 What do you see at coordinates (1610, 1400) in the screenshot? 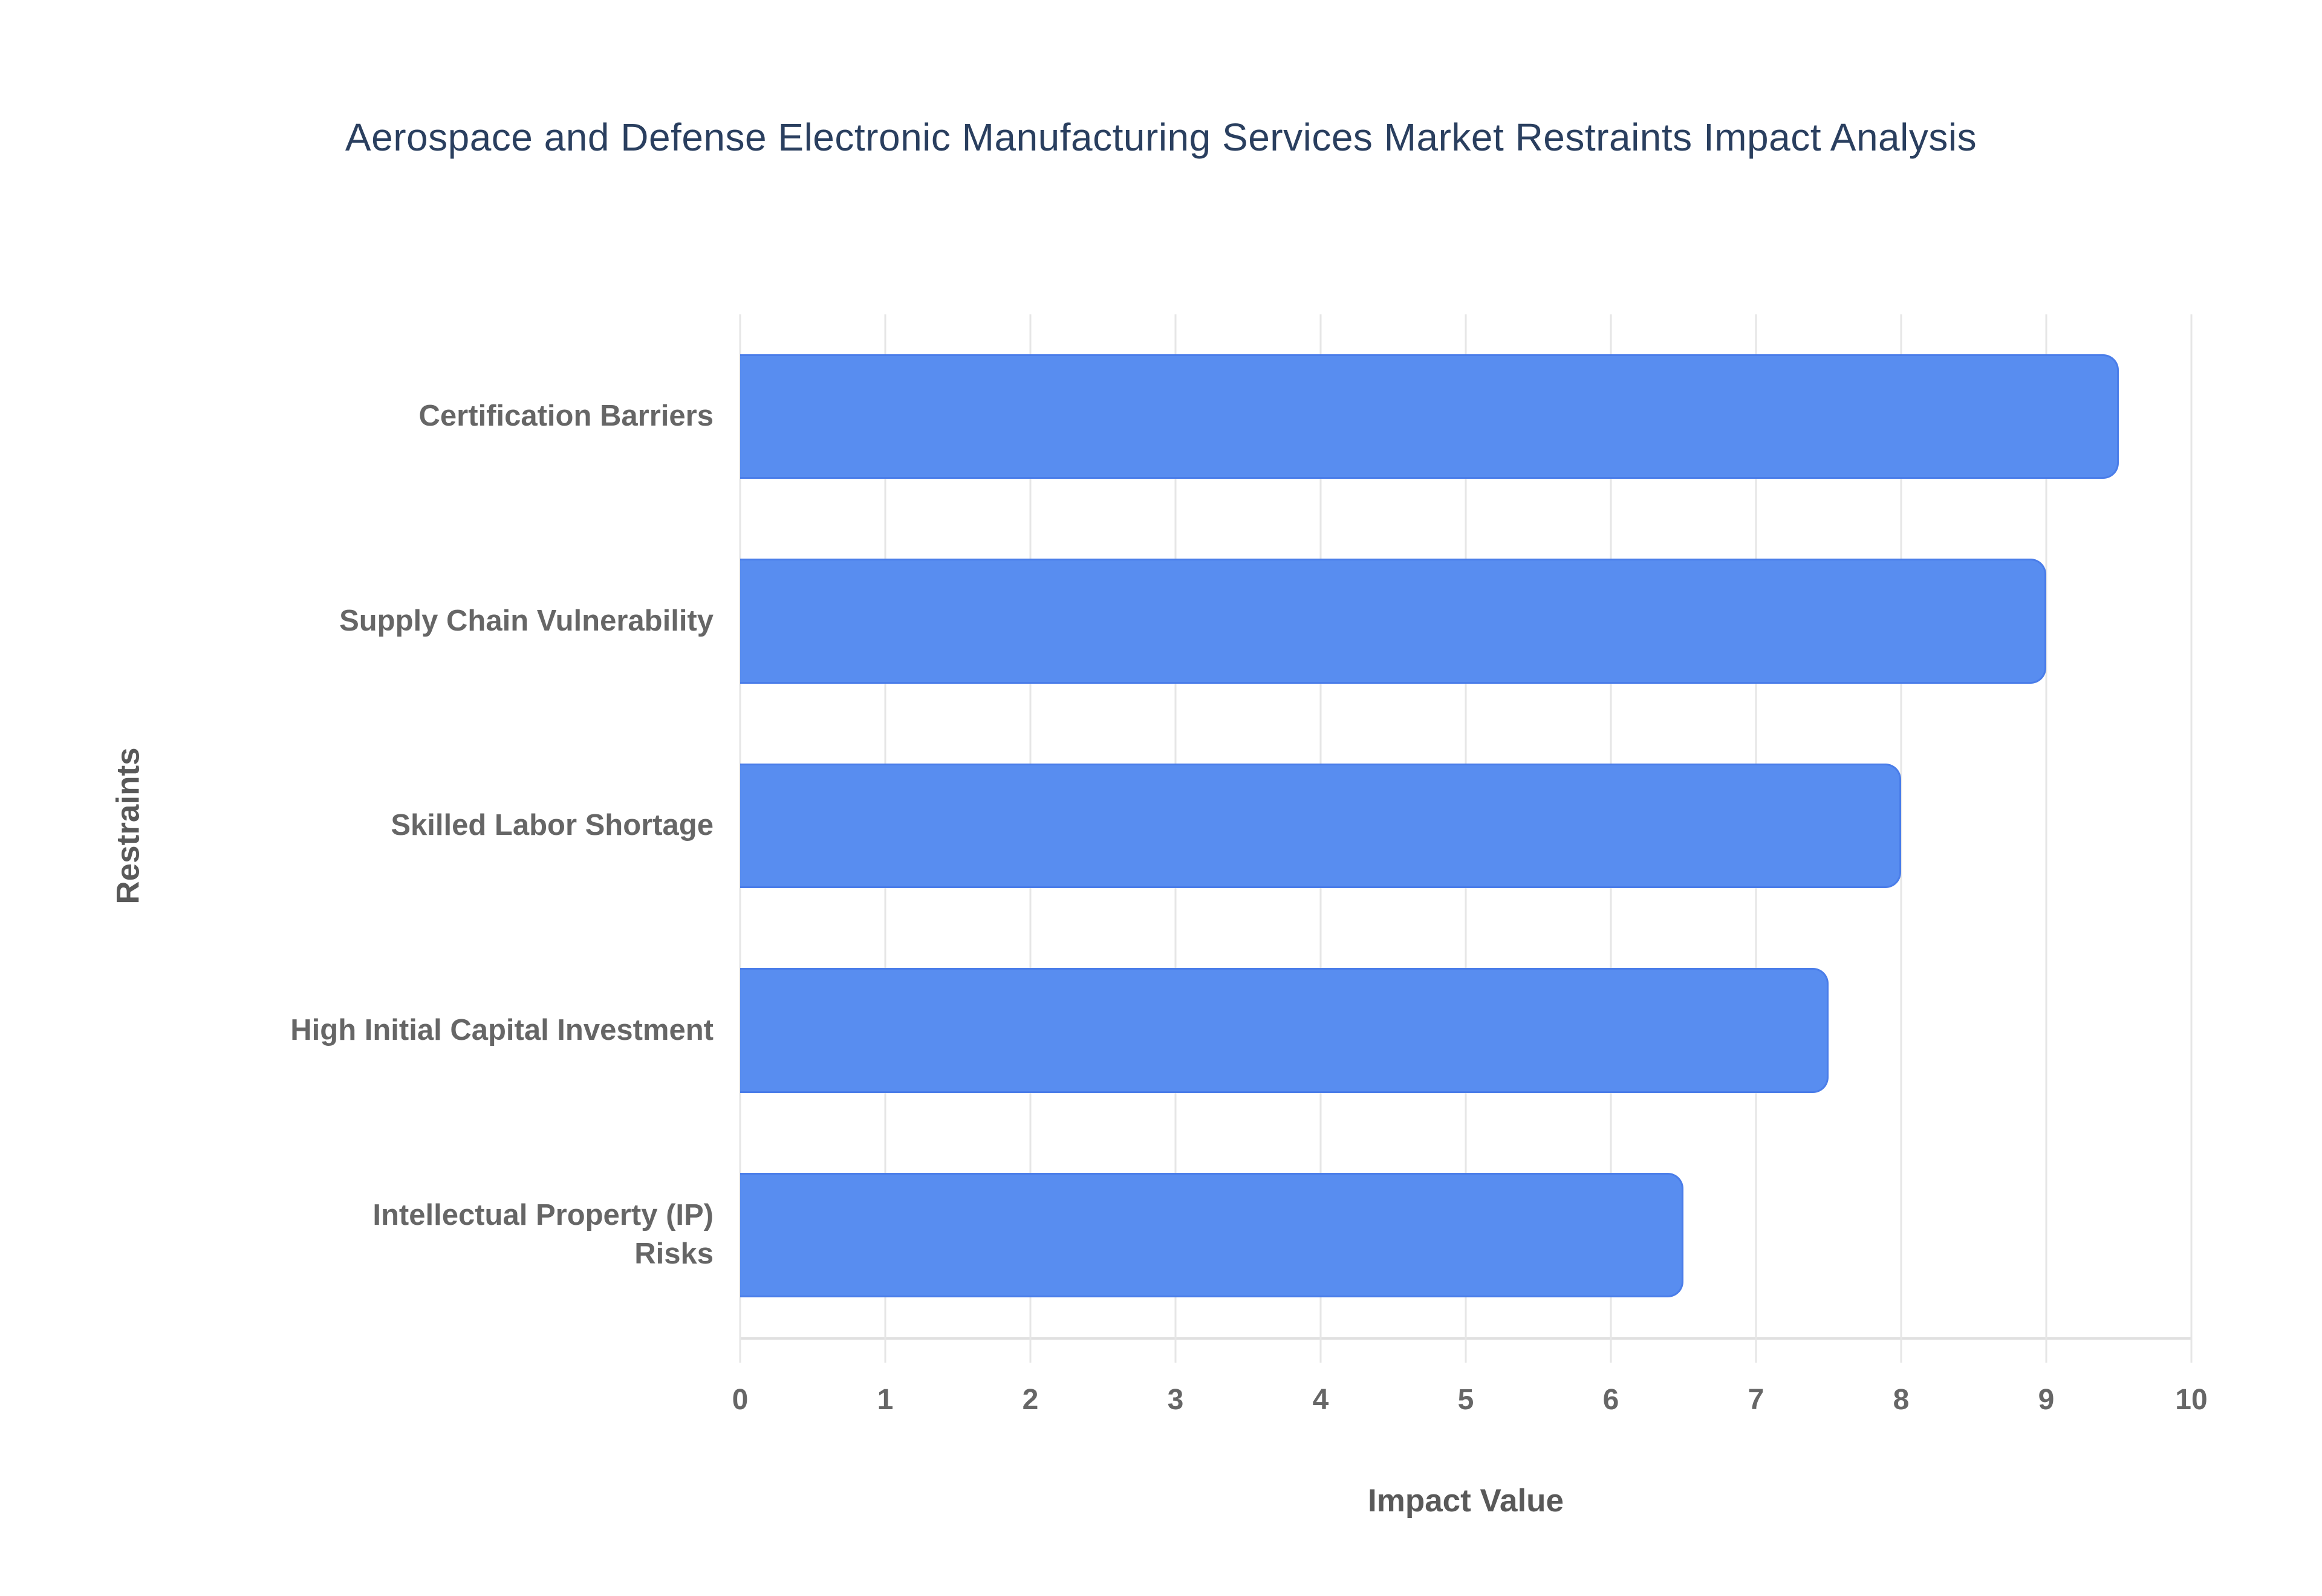
I see `x-tick-label: 6` at bounding box center [1610, 1400].